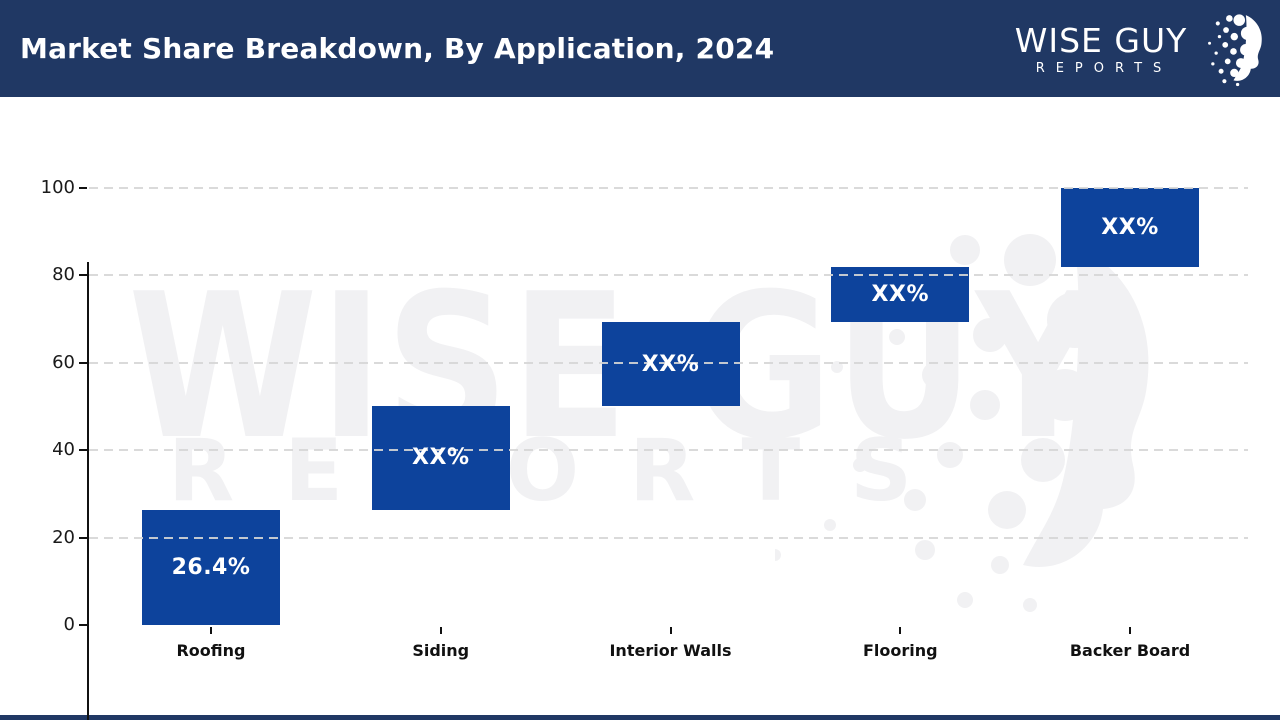 Image resolution: width=1280 pixels, height=720 pixels. I want to click on bar-value-label-siding: XX%, so click(441, 458).